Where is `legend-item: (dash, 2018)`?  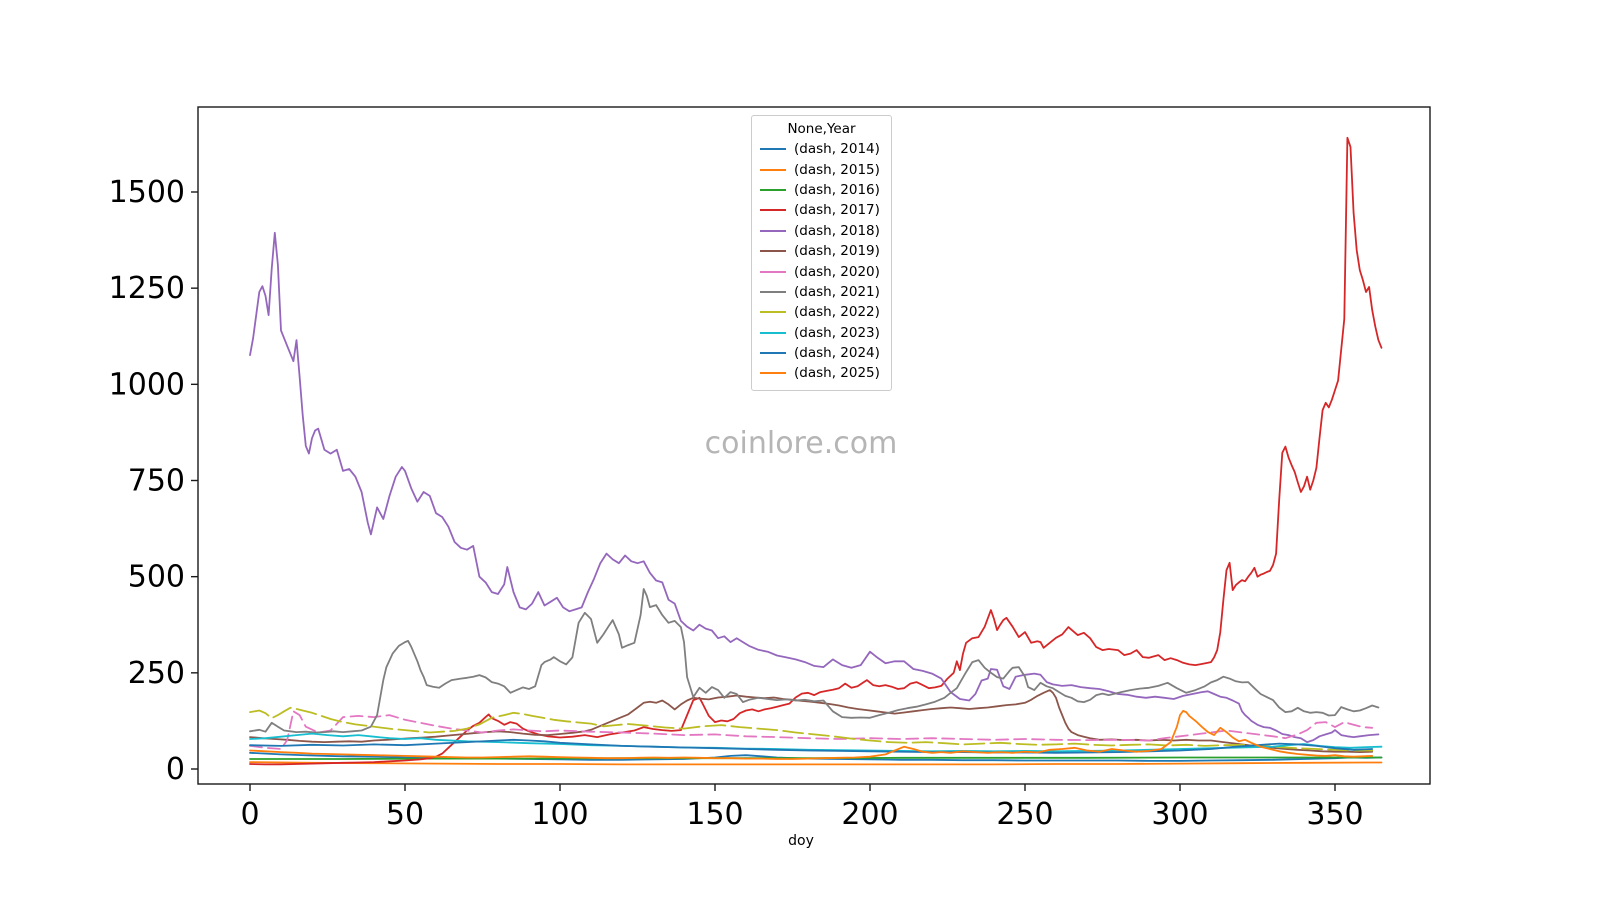
legend-item: (dash, 2018) is located at coordinates (821, 231).